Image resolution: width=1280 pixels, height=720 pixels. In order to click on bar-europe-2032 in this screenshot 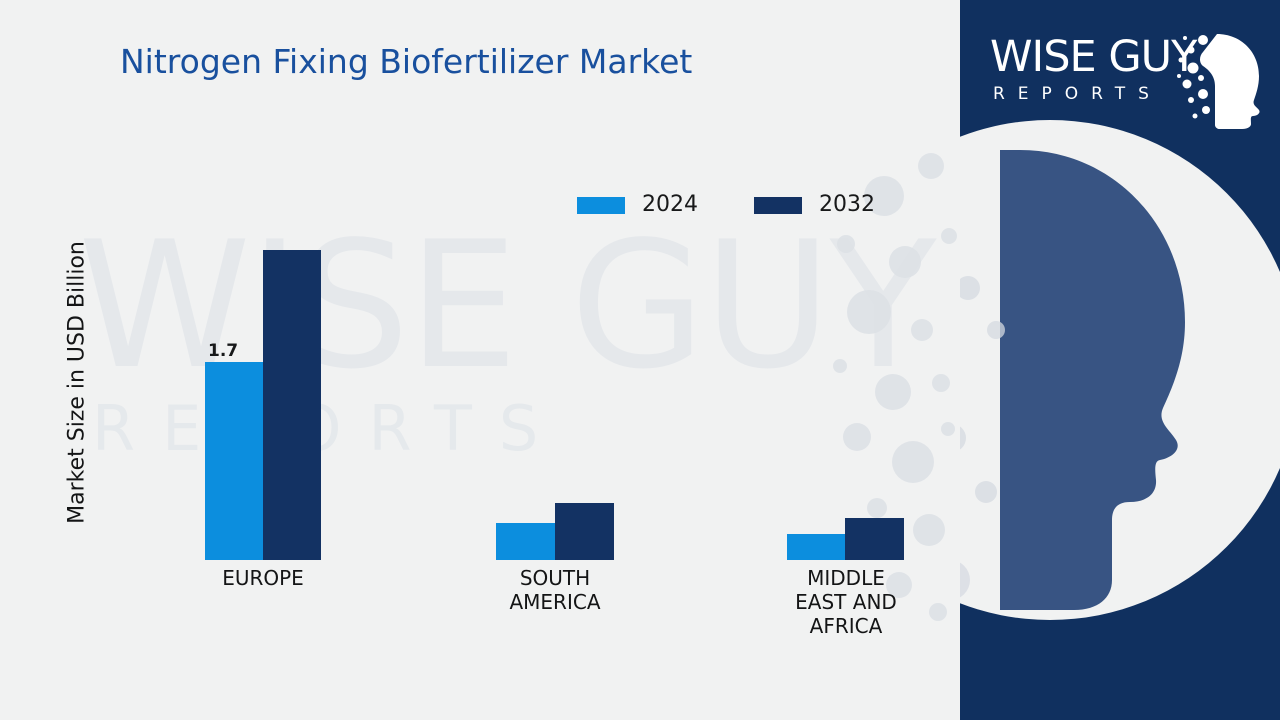, I will do `click(292, 405)`.